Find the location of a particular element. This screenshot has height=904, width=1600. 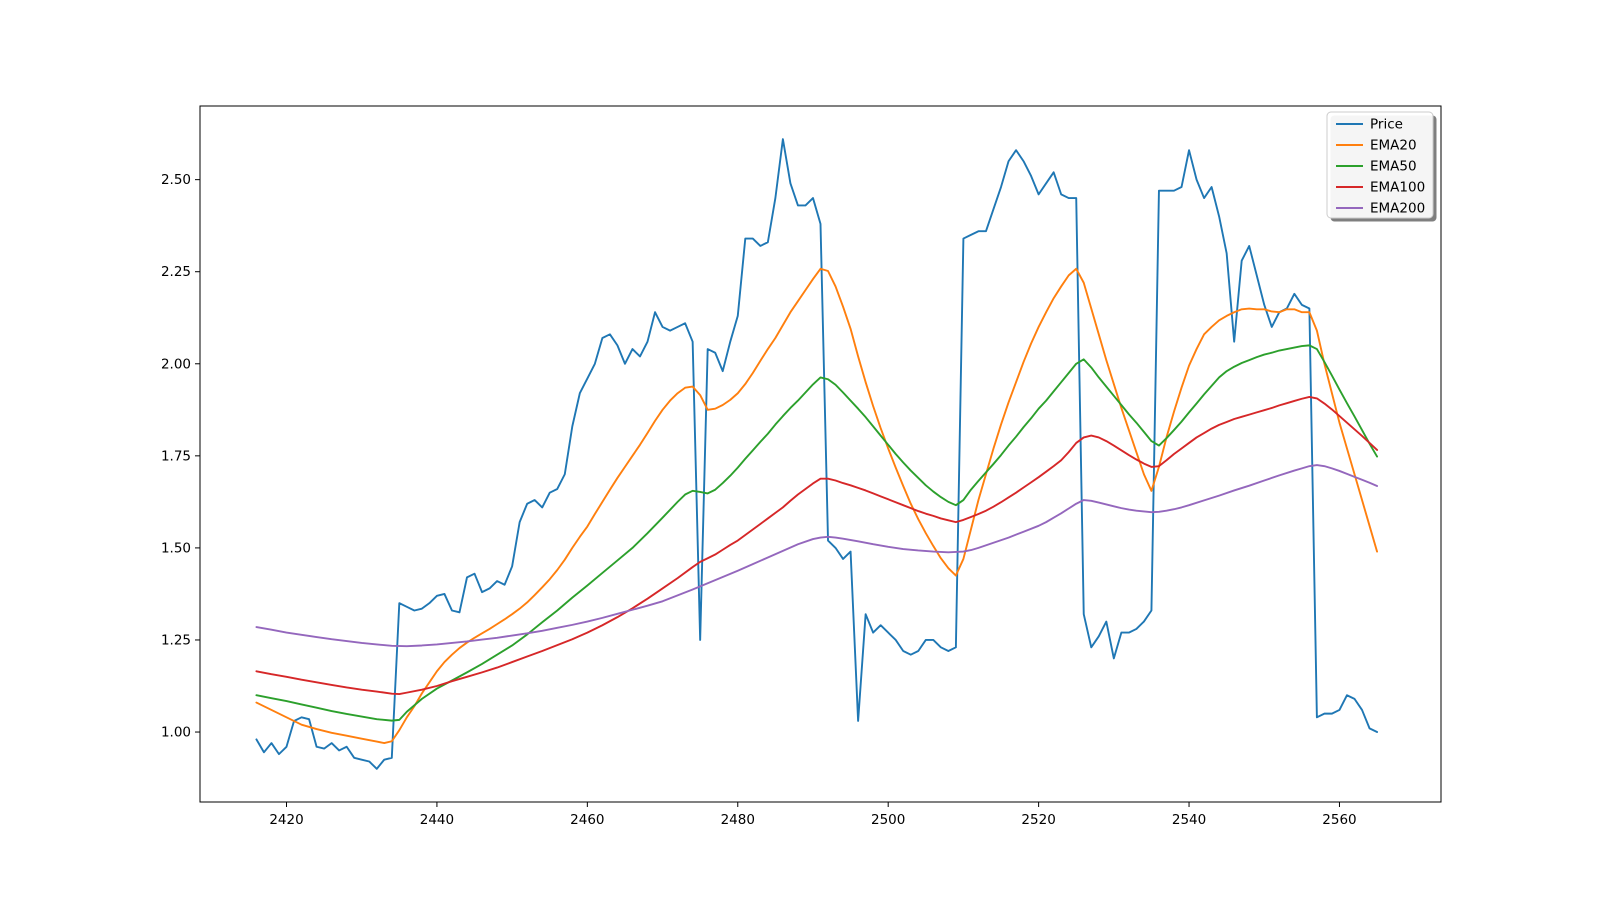

y-tick-label: 1.25 is located at coordinates (176, 640).